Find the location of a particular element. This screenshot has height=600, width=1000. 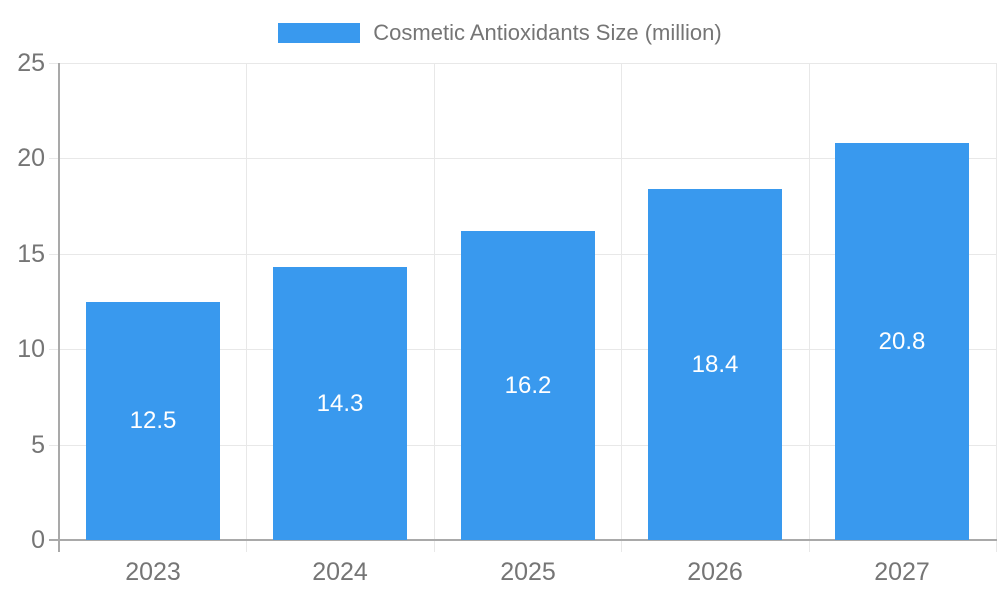

x-axis-label: 2027 is located at coordinates (902, 572).